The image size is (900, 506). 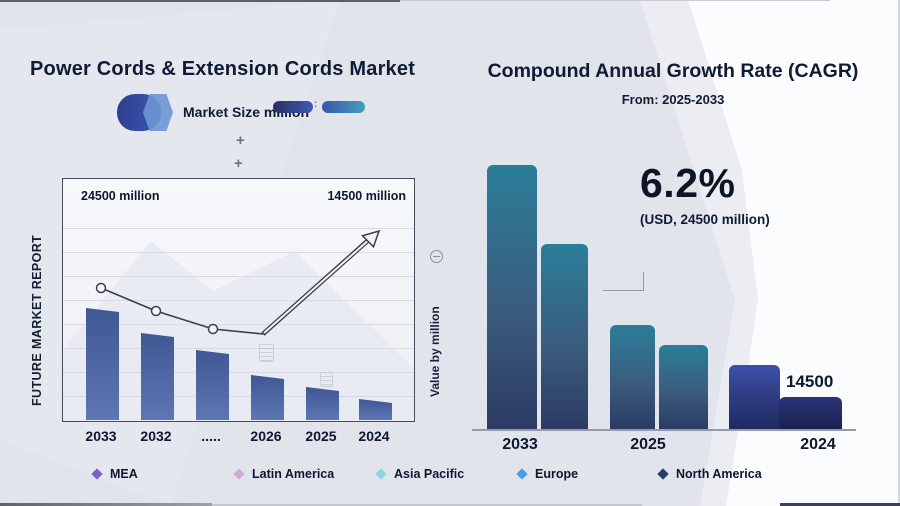 I want to click on left-x-label-2026: 2026, so click(x=266, y=436).